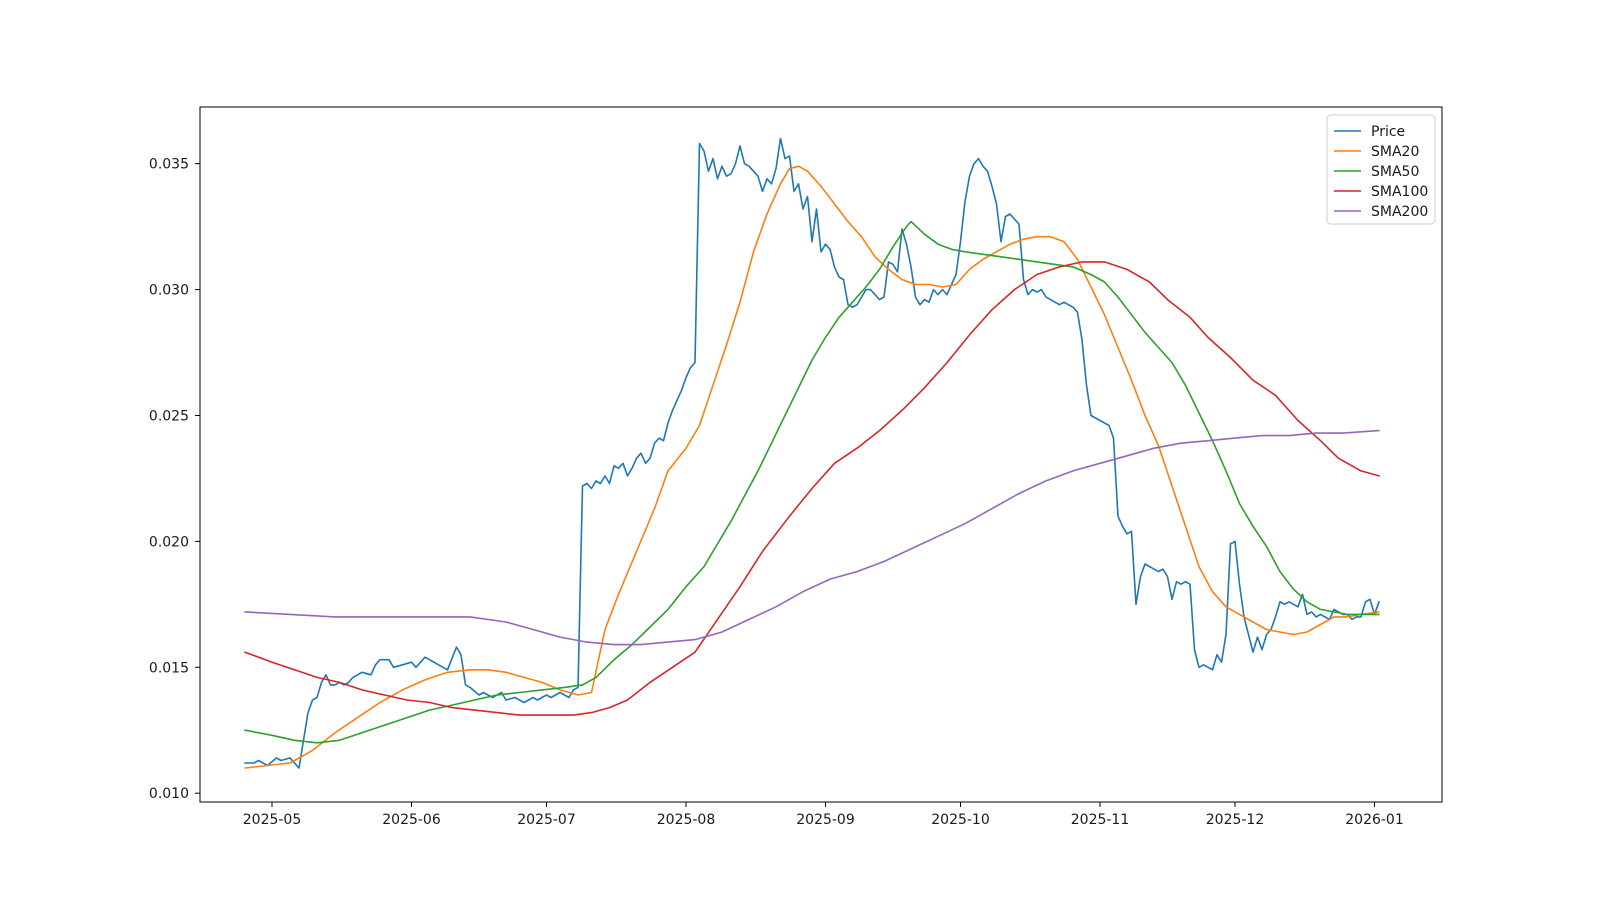 The width and height of the screenshot is (1600, 900). Describe the element at coordinates (169, 291) in the screenshot. I see `y-axis-tick-label: 0.030` at that location.